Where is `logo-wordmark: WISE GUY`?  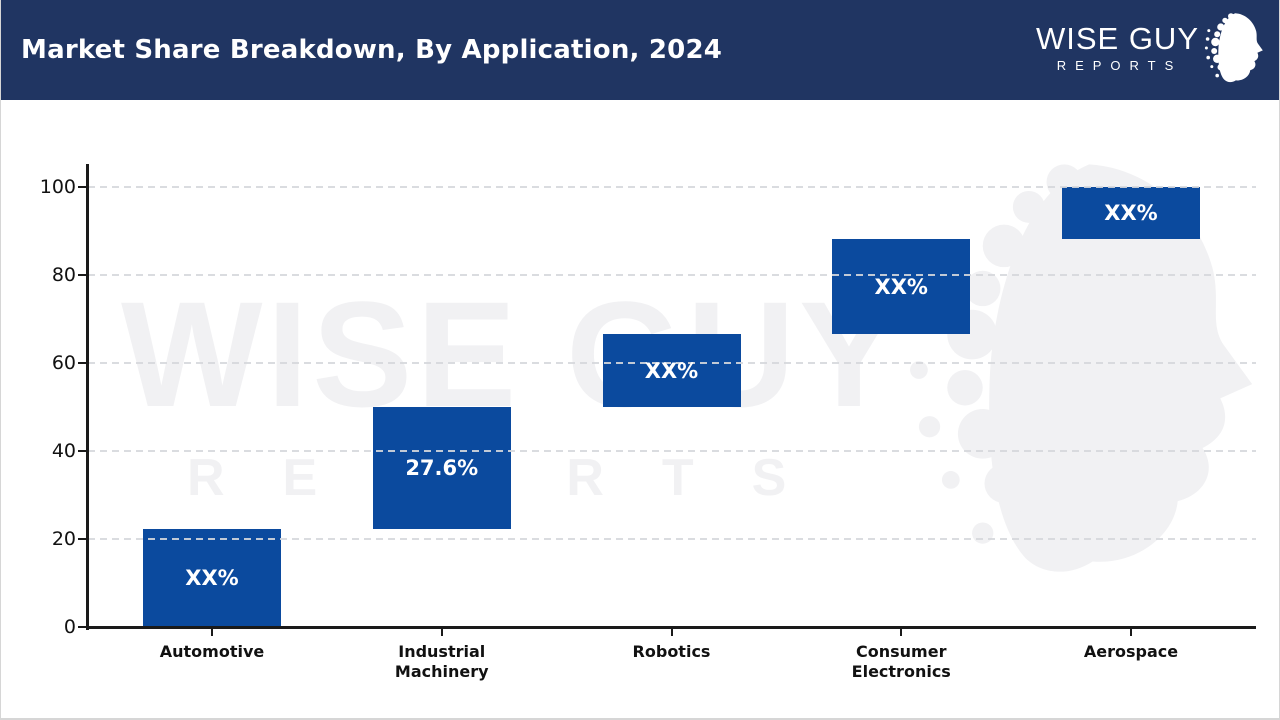
logo-wordmark: WISE GUY is located at coordinates (1117, 38).